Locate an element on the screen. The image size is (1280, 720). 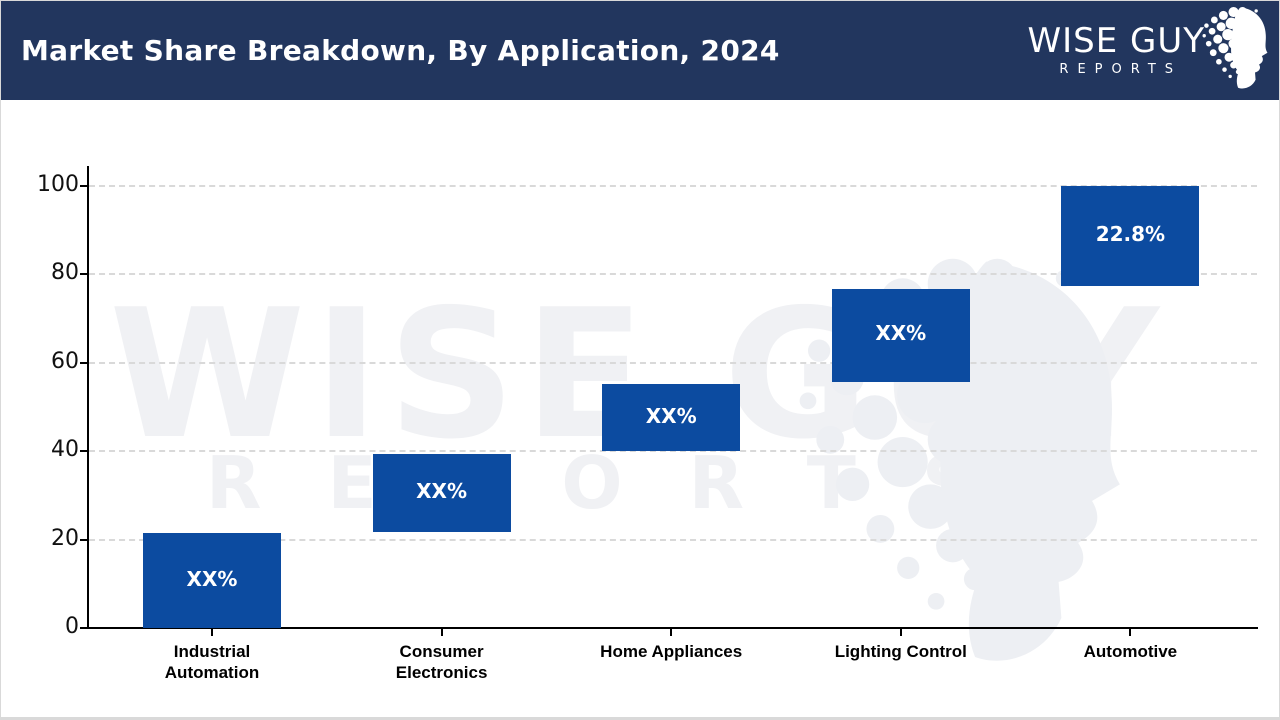
logo-wiseguy-text: WISE GUY is located at coordinates (1116, 41).